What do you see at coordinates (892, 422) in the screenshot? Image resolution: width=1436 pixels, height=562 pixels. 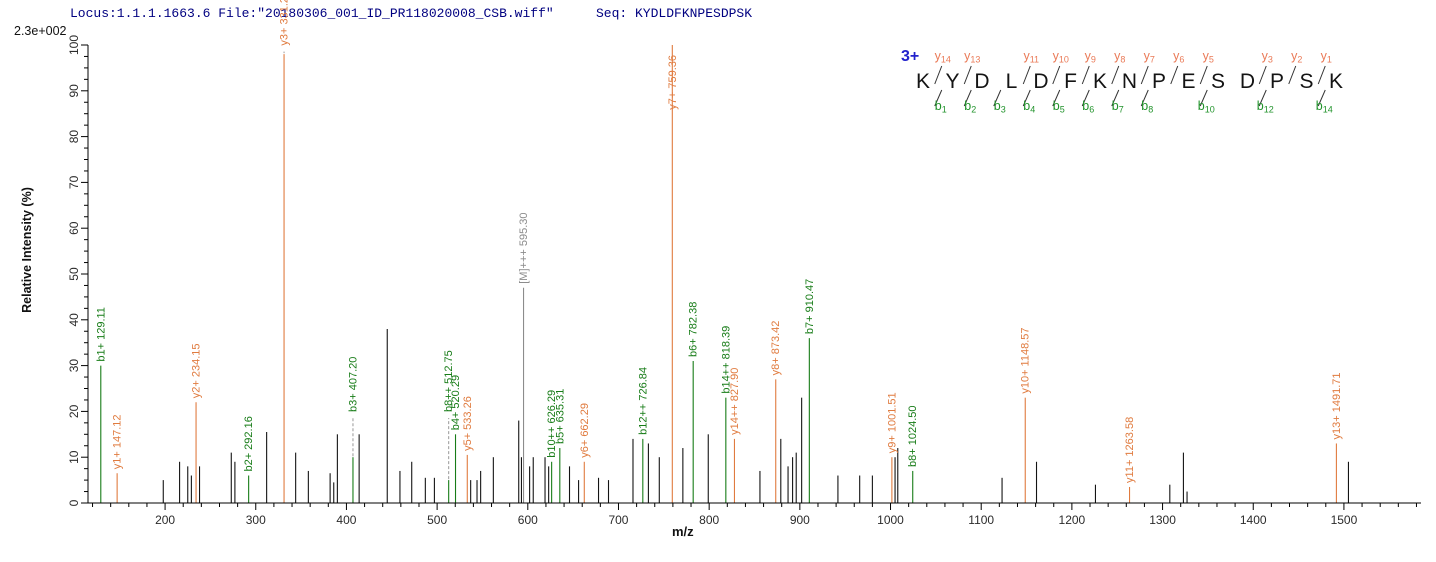 I see `peak-label: y9+ 1001.51` at bounding box center [892, 422].